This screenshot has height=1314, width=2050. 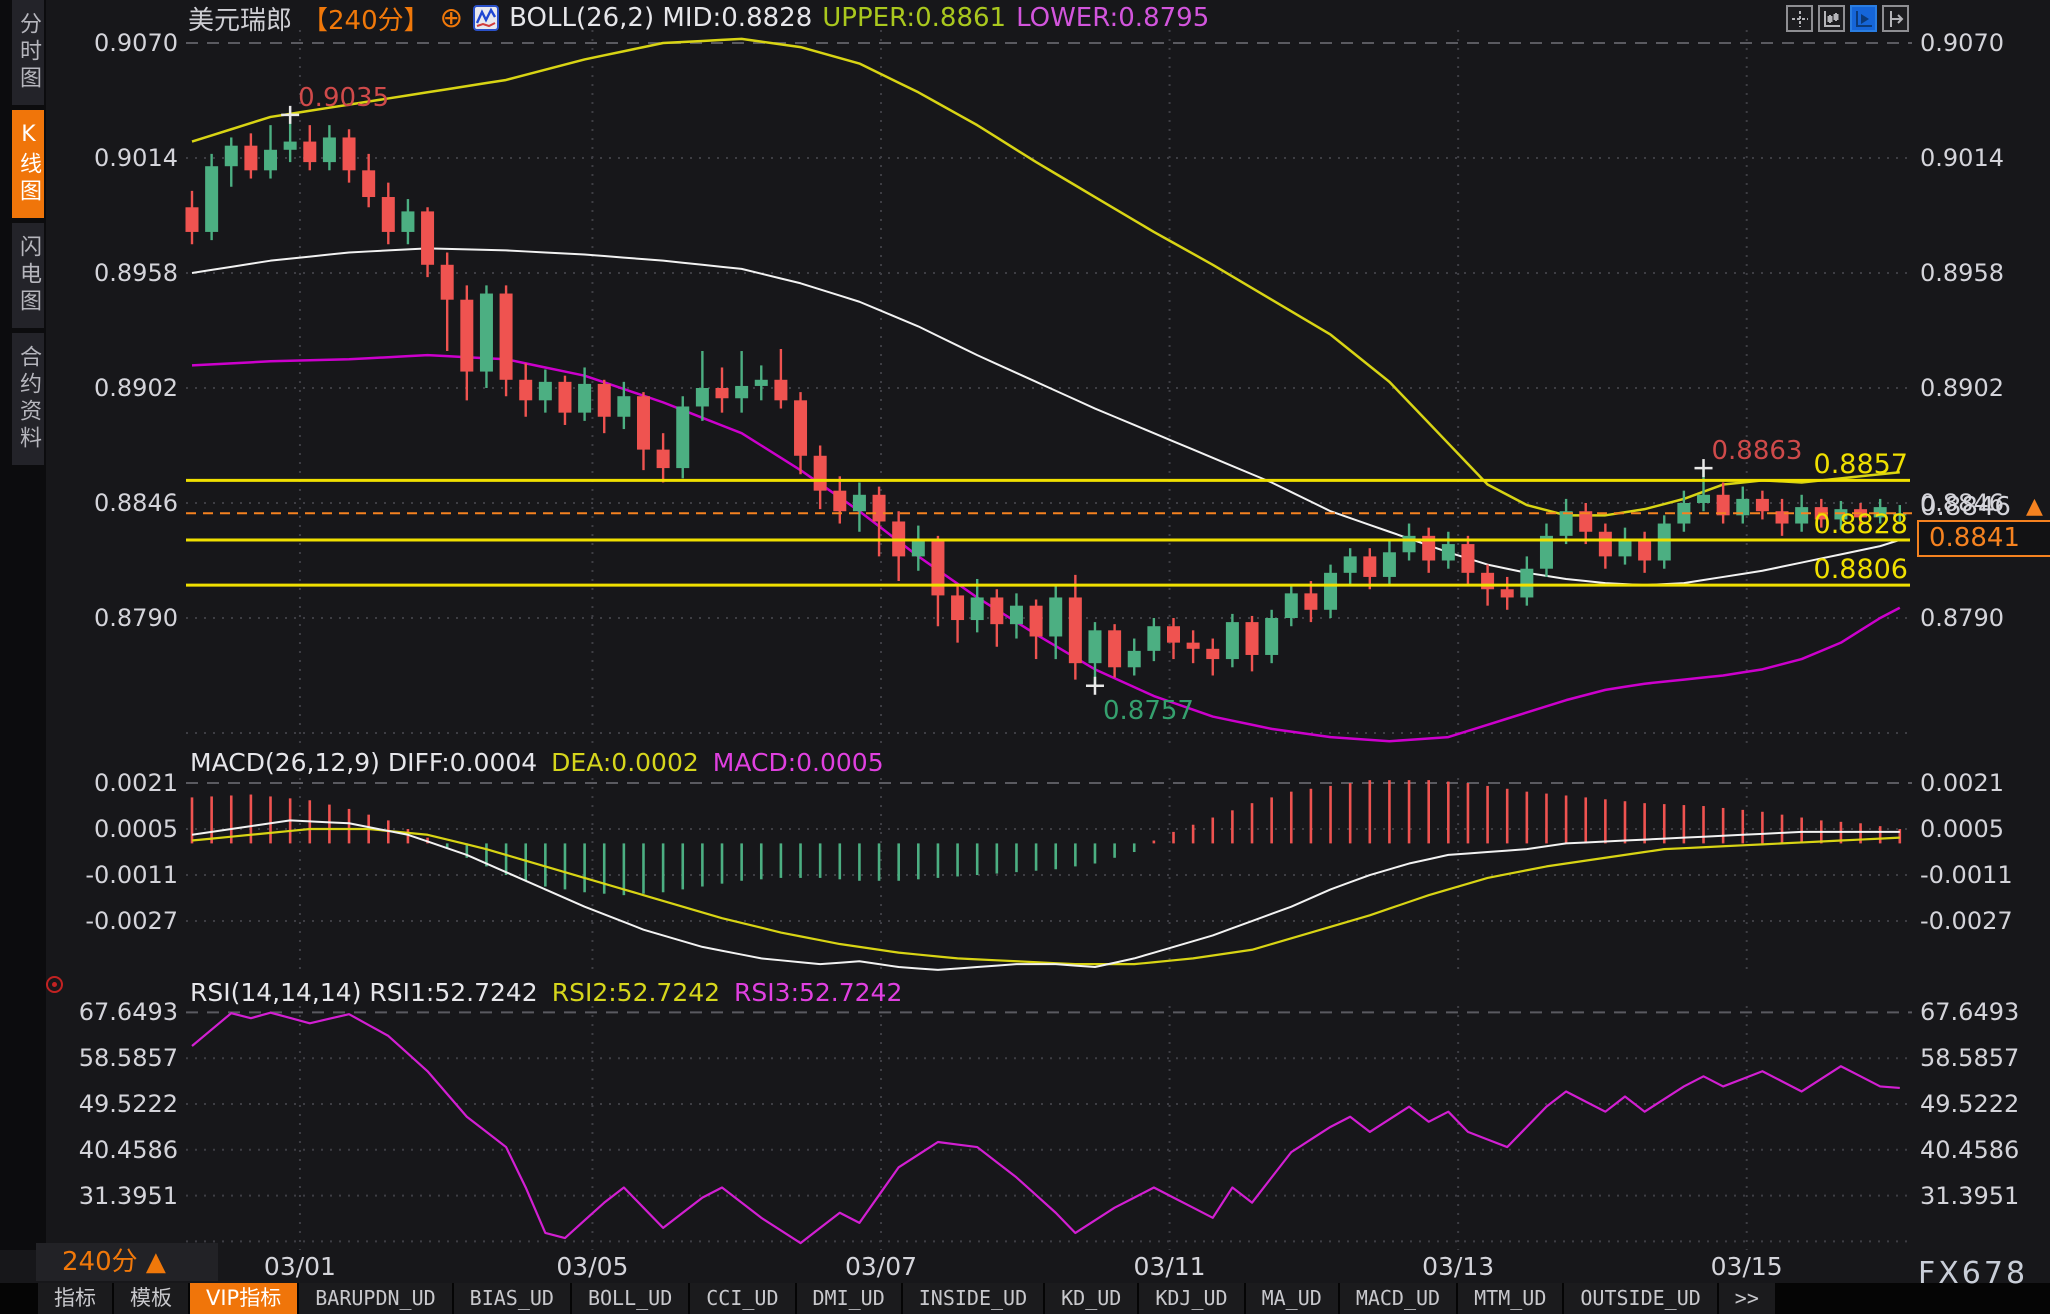 What do you see at coordinates (511, 1298) in the screenshot?
I see `indicator-tab: BIAS_UD` at bounding box center [511, 1298].